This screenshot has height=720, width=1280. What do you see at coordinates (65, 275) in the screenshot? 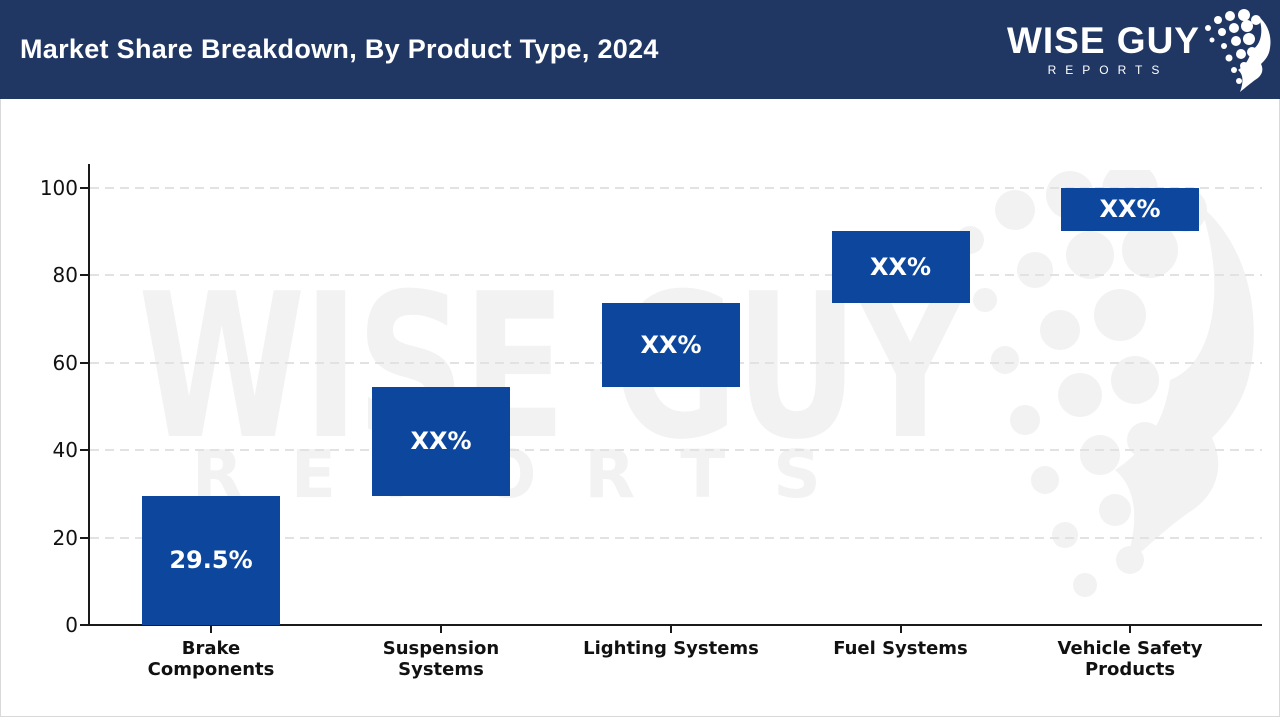
I see `y-tick-label: 80` at bounding box center [65, 275].